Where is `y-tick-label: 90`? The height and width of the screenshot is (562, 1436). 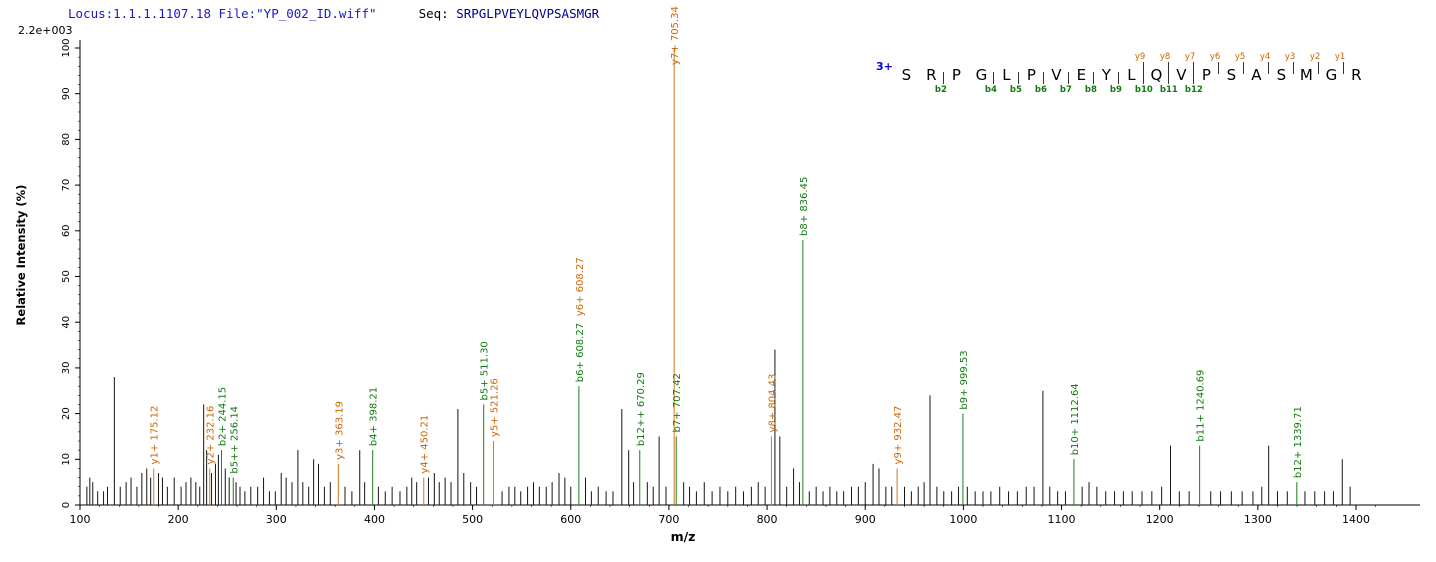
y-tick-label: 90 is located at coordinates (66, 93).